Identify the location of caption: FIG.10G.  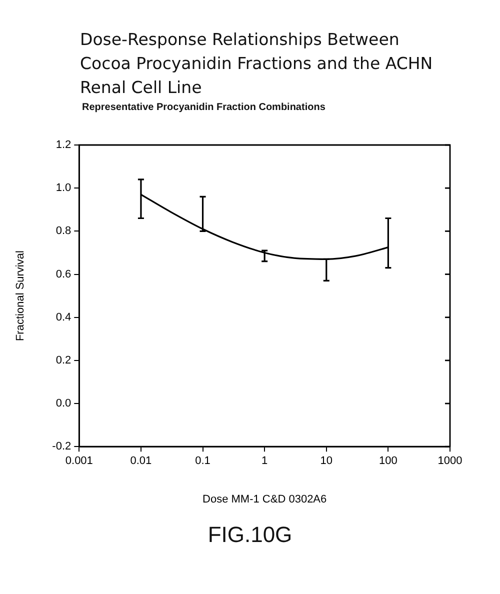
(250, 535).